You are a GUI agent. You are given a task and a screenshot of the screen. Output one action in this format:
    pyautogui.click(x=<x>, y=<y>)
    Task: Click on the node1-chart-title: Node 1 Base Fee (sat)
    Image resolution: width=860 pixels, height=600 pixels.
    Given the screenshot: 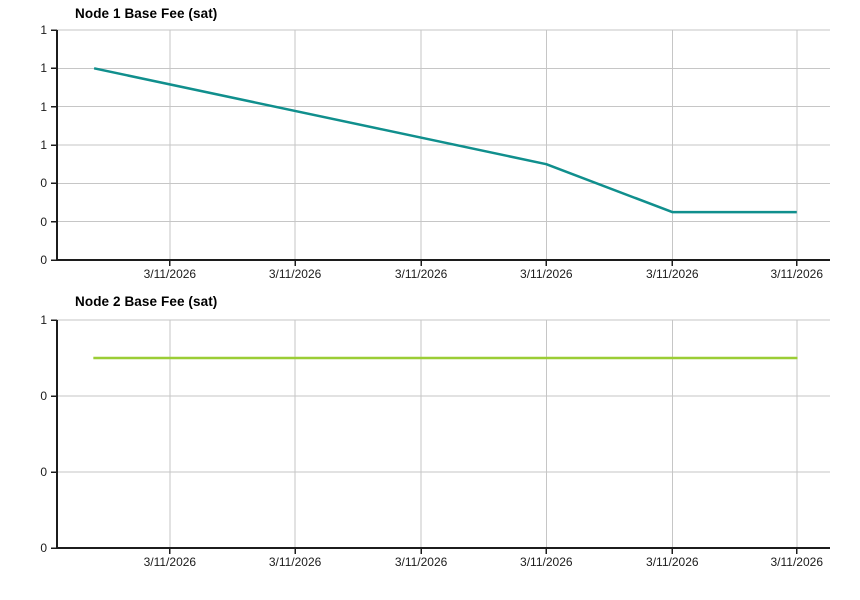 What is the action you would take?
    pyautogui.click(x=146, y=13)
    